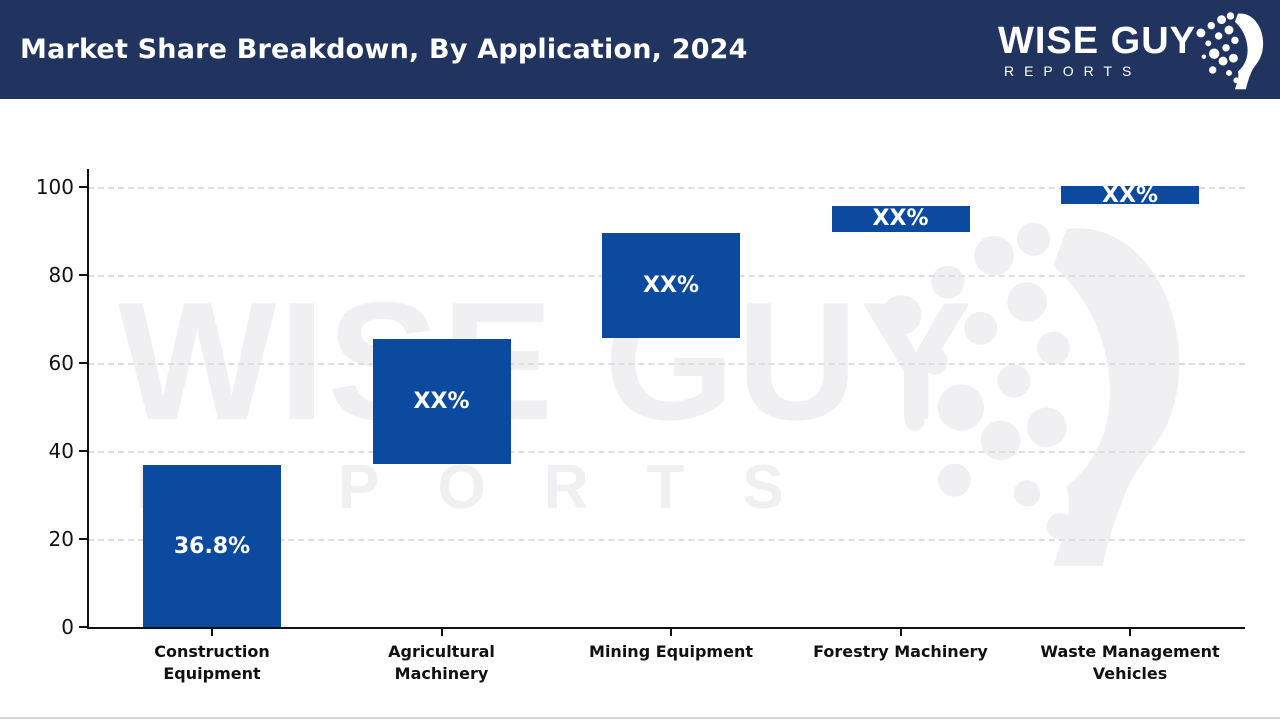  What do you see at coordinates (61, 539) in the screenshot?
I see `y-tick-label-20: 20` at bounding box center [61, 539].